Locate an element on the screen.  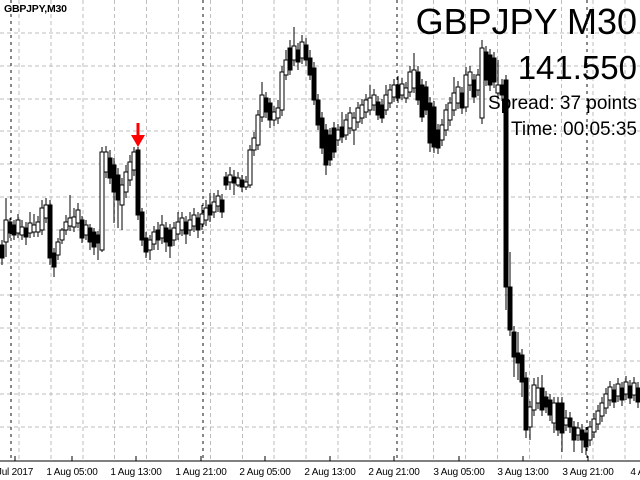
time-axis-label: Jul 2017 is located at coordinates (17, 472).